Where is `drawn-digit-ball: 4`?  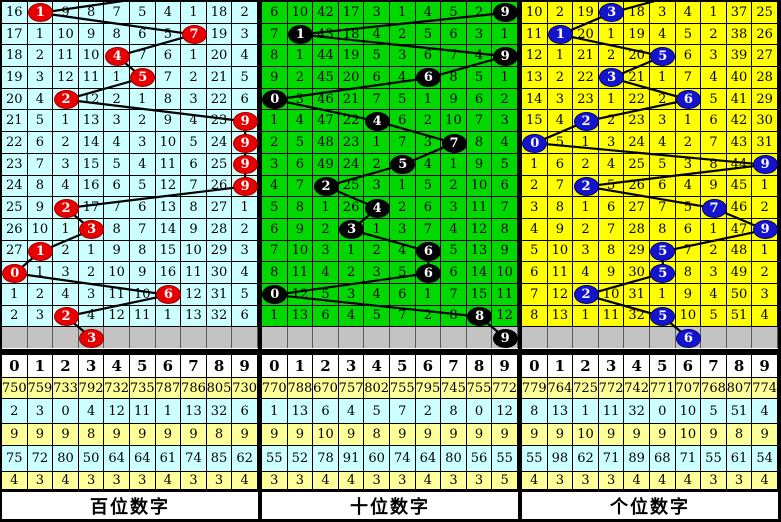 drawn-digit-ball: 4 is located at coordinates (117, 56).